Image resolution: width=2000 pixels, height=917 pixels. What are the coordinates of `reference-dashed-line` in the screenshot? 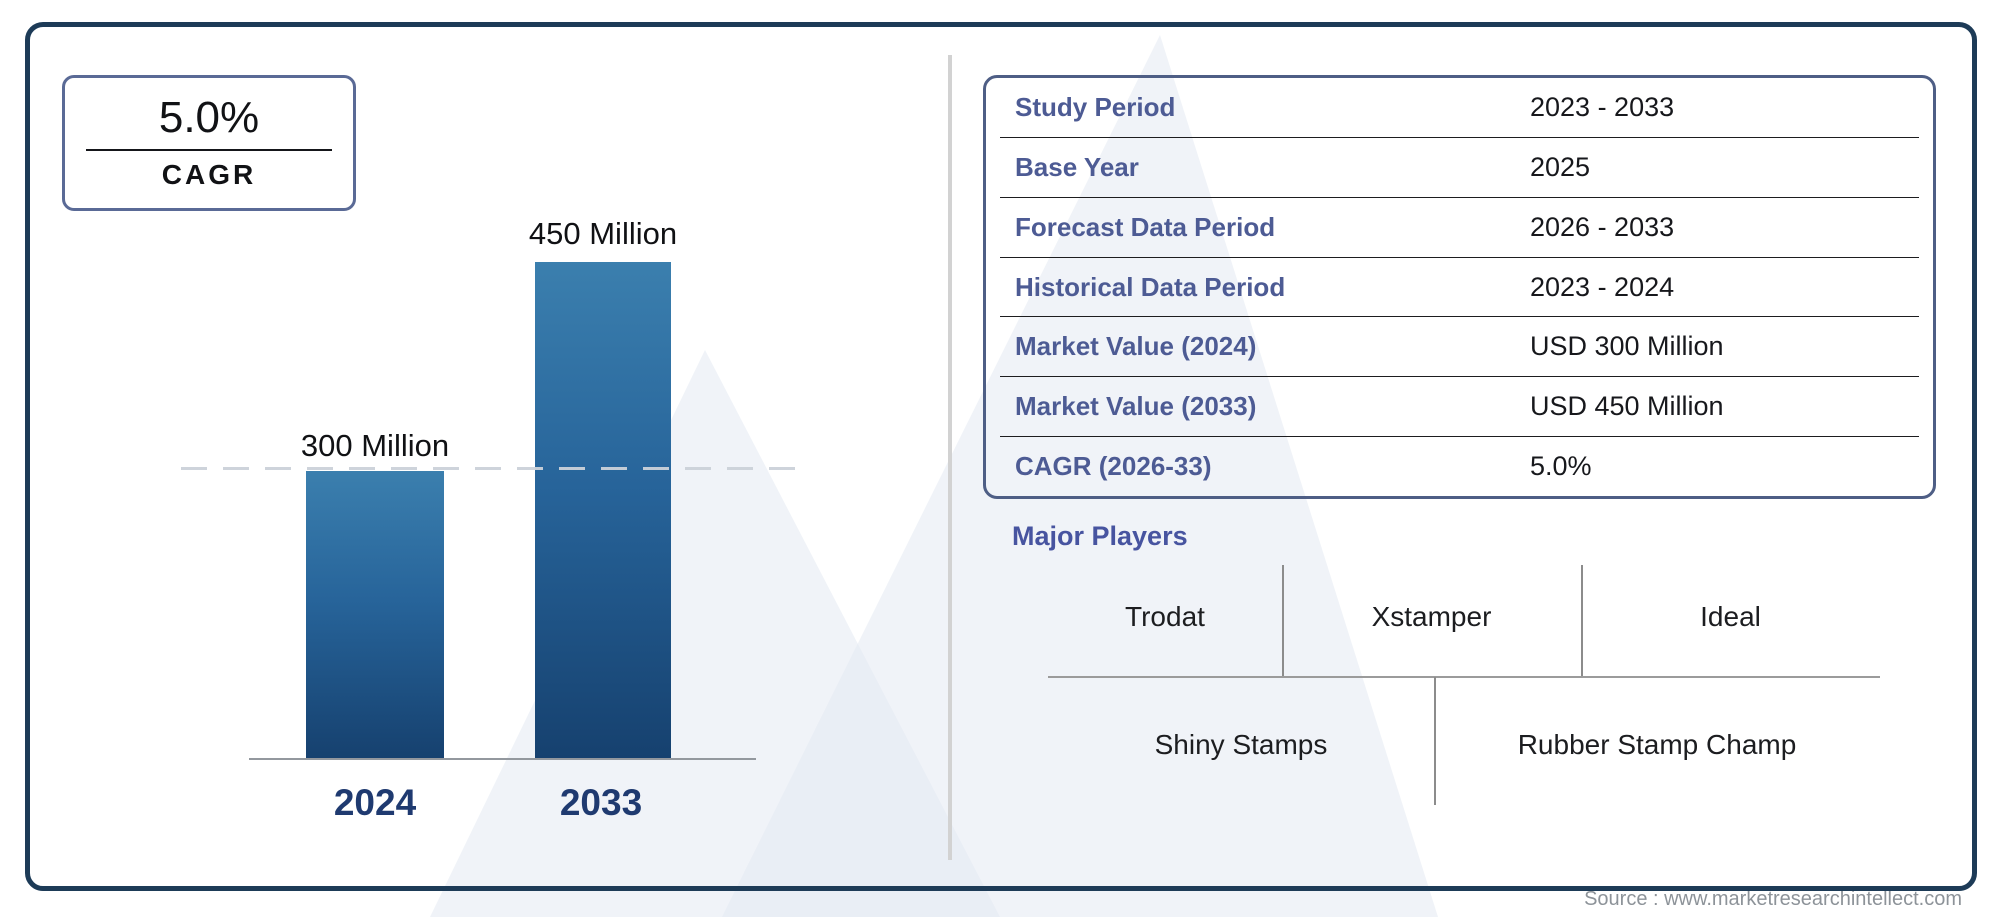 It's located at (490, 468).